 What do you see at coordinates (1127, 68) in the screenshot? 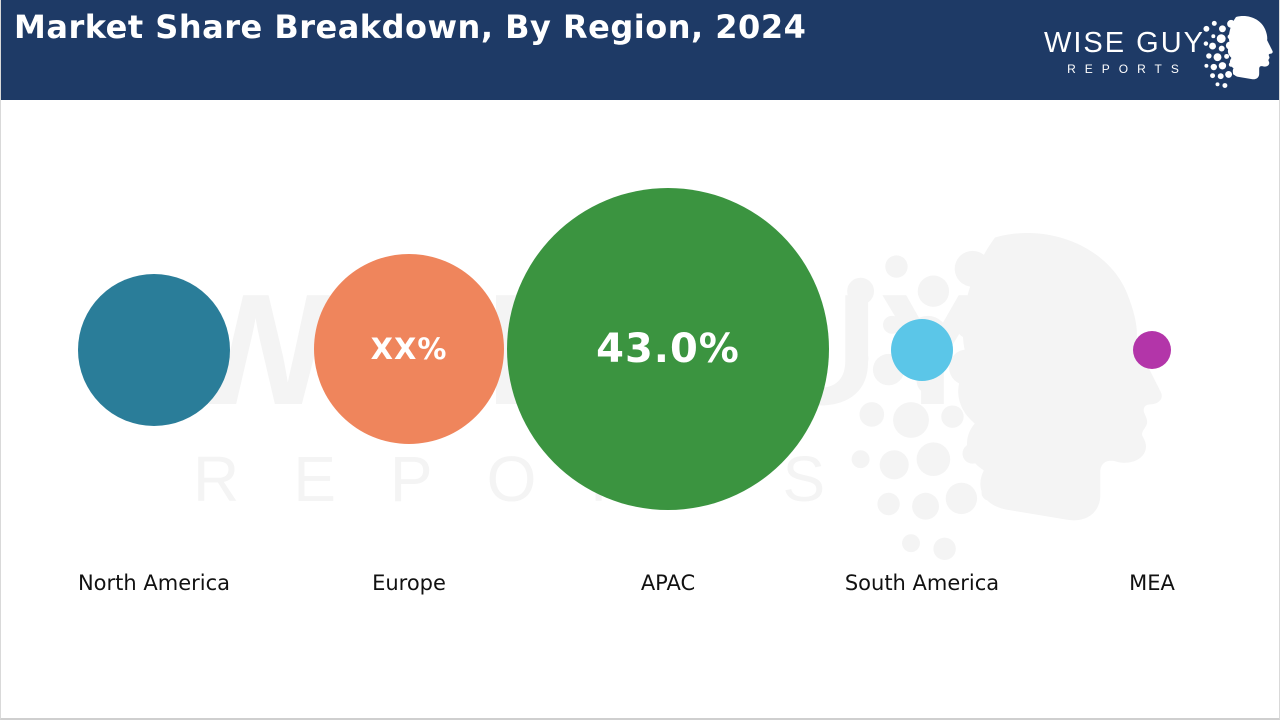
I see `logo-subtitle: REPORTS` at bounding box center [1127, 68].